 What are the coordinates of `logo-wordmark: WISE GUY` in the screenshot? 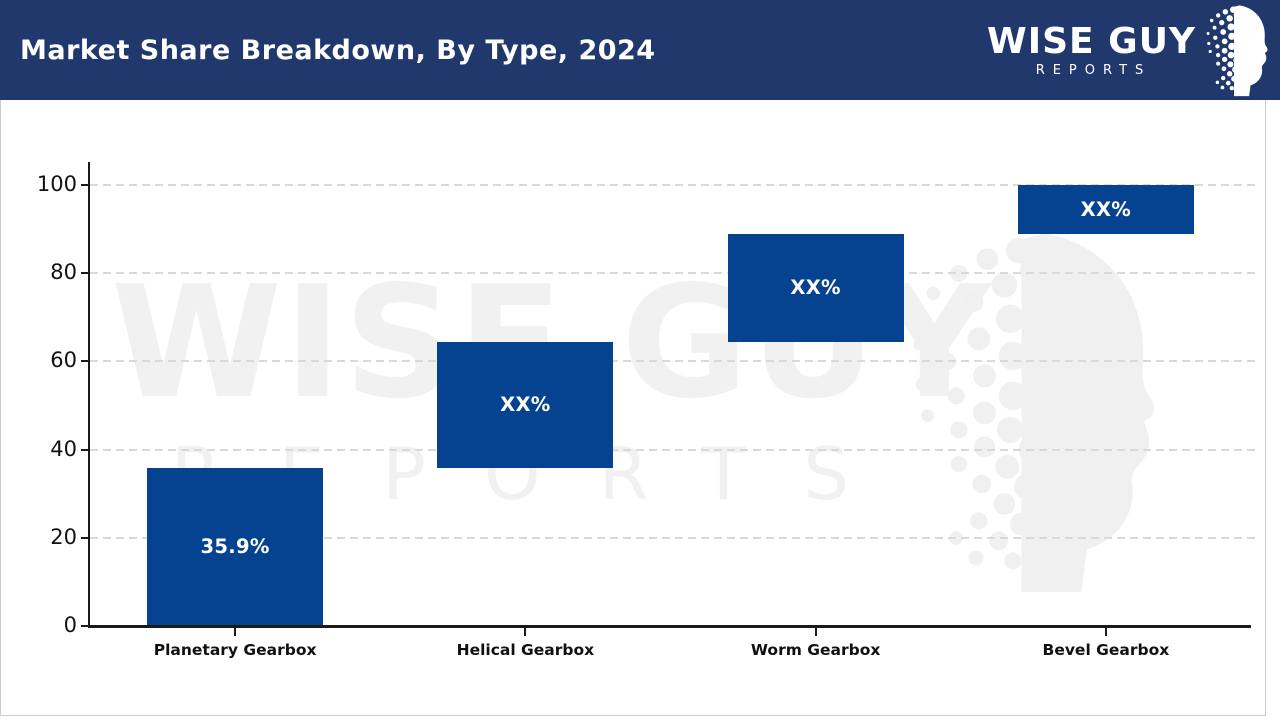 It's located at (1091, 41).